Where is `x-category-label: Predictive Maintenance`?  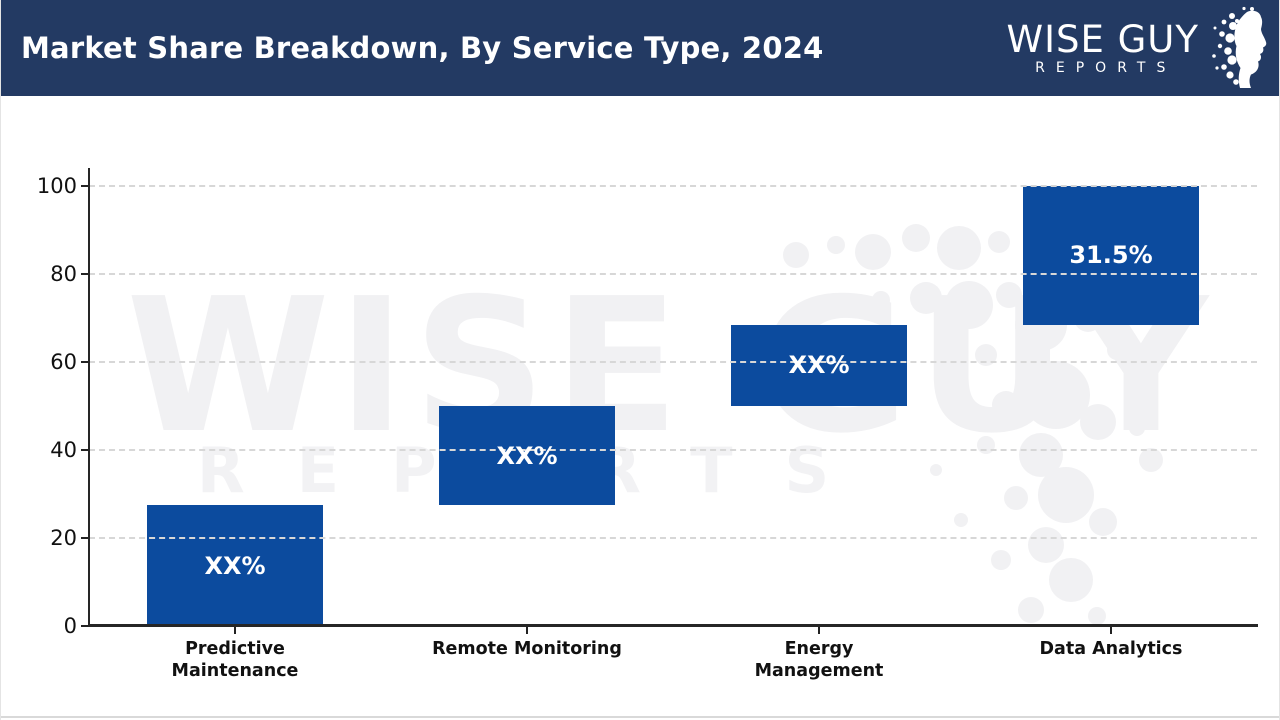
x-category-label: Predictive Maintenance is located at coordinates (235, 660).